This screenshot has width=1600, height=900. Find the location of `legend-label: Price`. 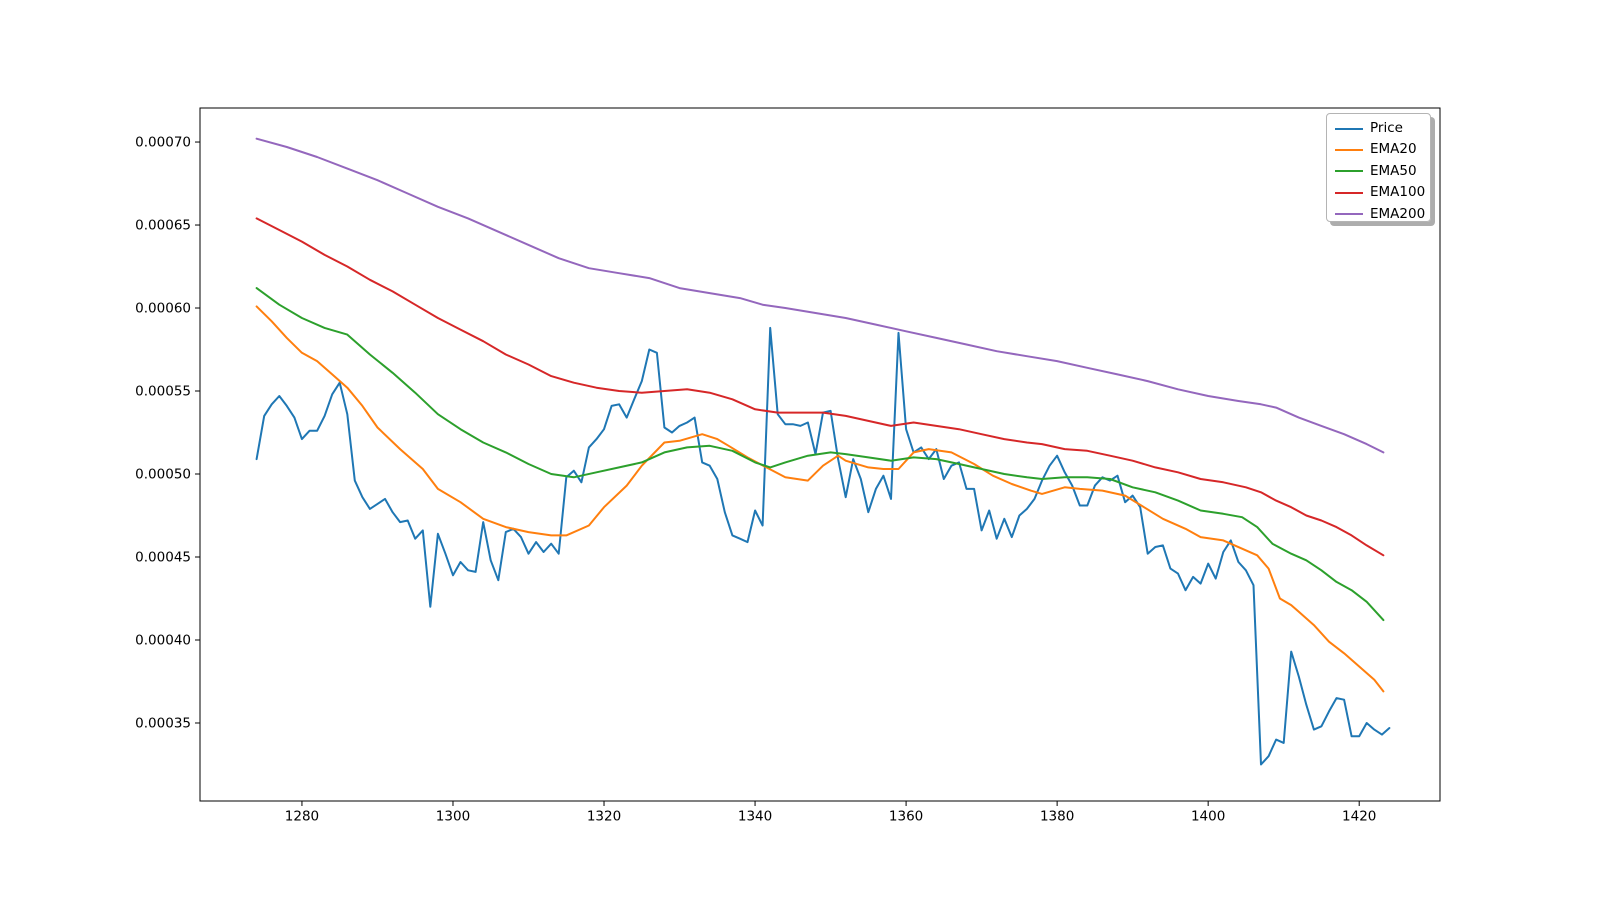

legend-label: Price is located at coordinates (1386, 127).